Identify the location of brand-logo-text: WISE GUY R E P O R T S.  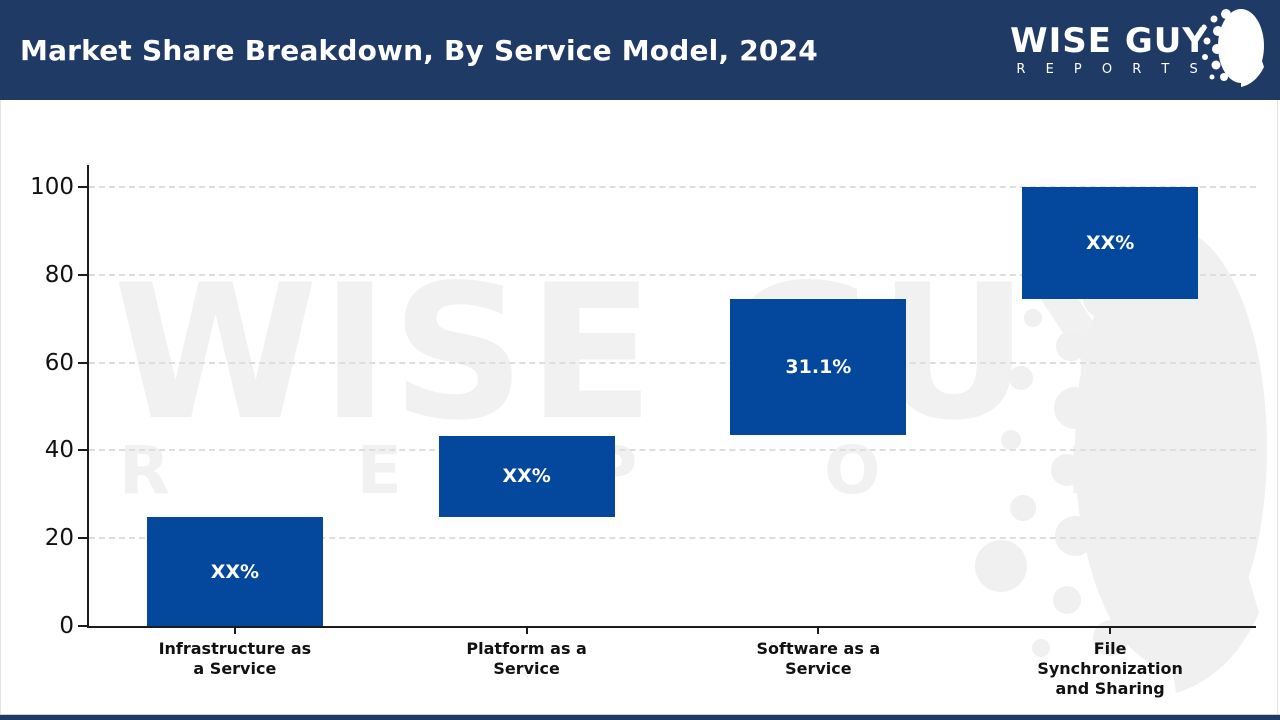
(1109, 50).